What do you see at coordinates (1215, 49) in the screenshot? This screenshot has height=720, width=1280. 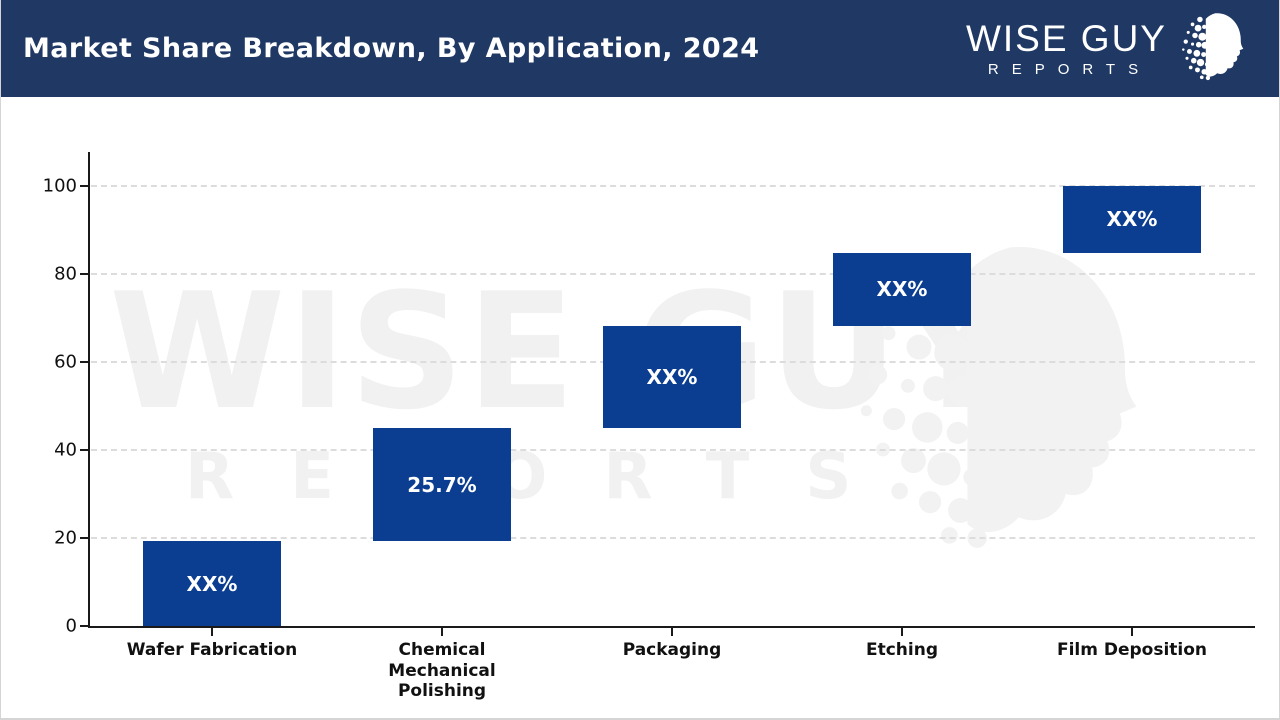 I see `wiseguy-face-icon` at bounding box center [1215, 49].